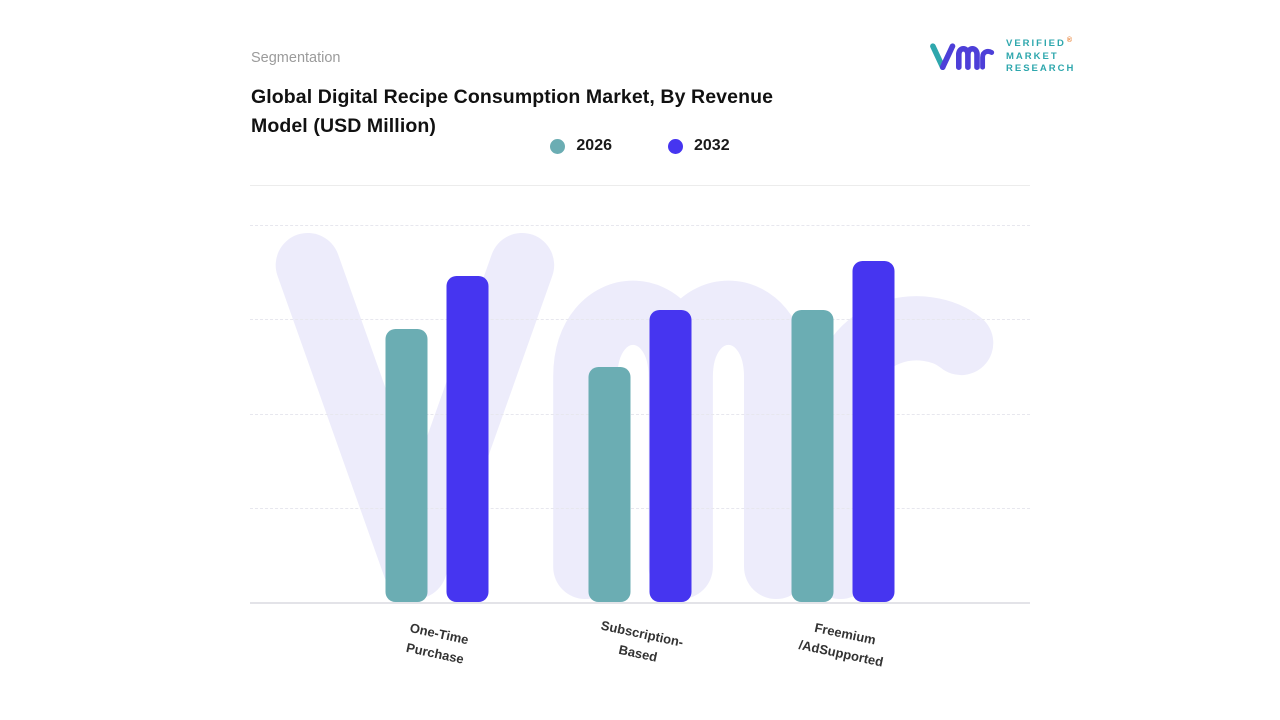  Describe the element at coordinates (558, 146) in the screenshot. I see `legend-swatch-2026` at that location.